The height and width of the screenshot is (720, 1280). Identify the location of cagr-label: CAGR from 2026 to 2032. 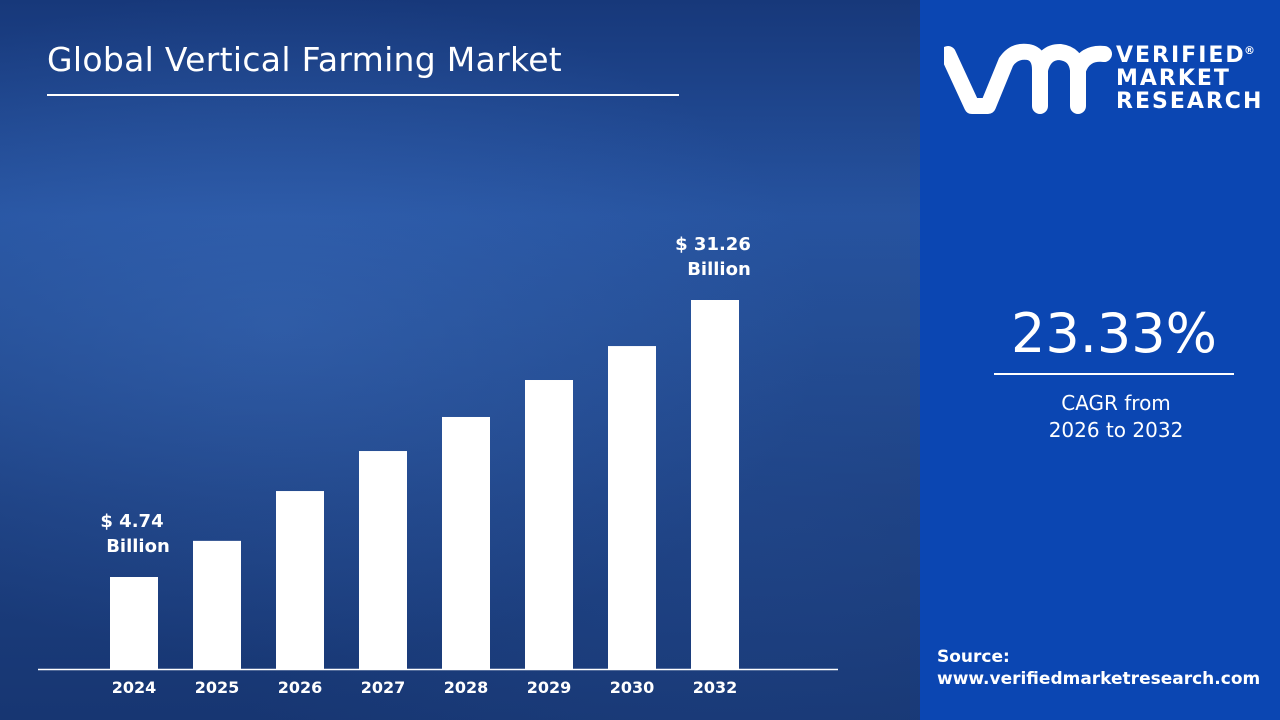
(1116, 417).